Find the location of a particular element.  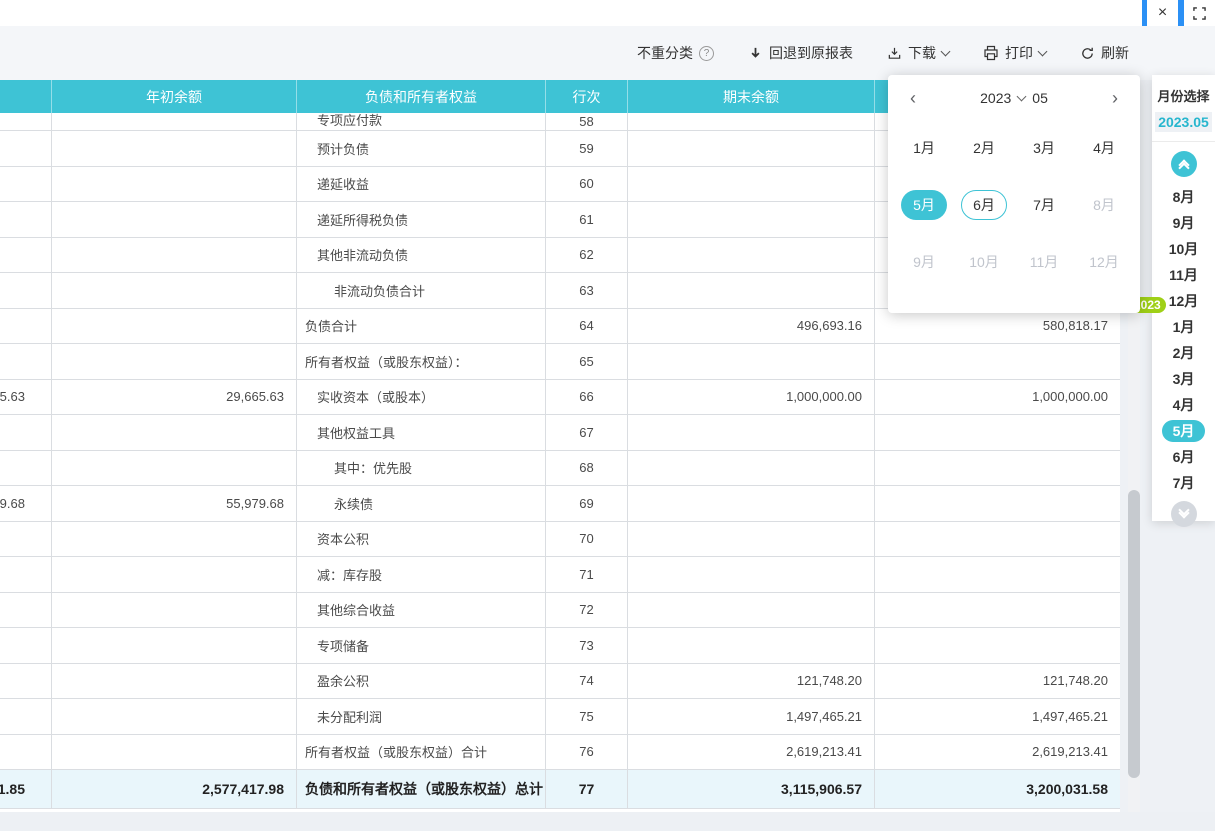

sidebar-month-label: 5月 is located at coordinates (1183, 431).